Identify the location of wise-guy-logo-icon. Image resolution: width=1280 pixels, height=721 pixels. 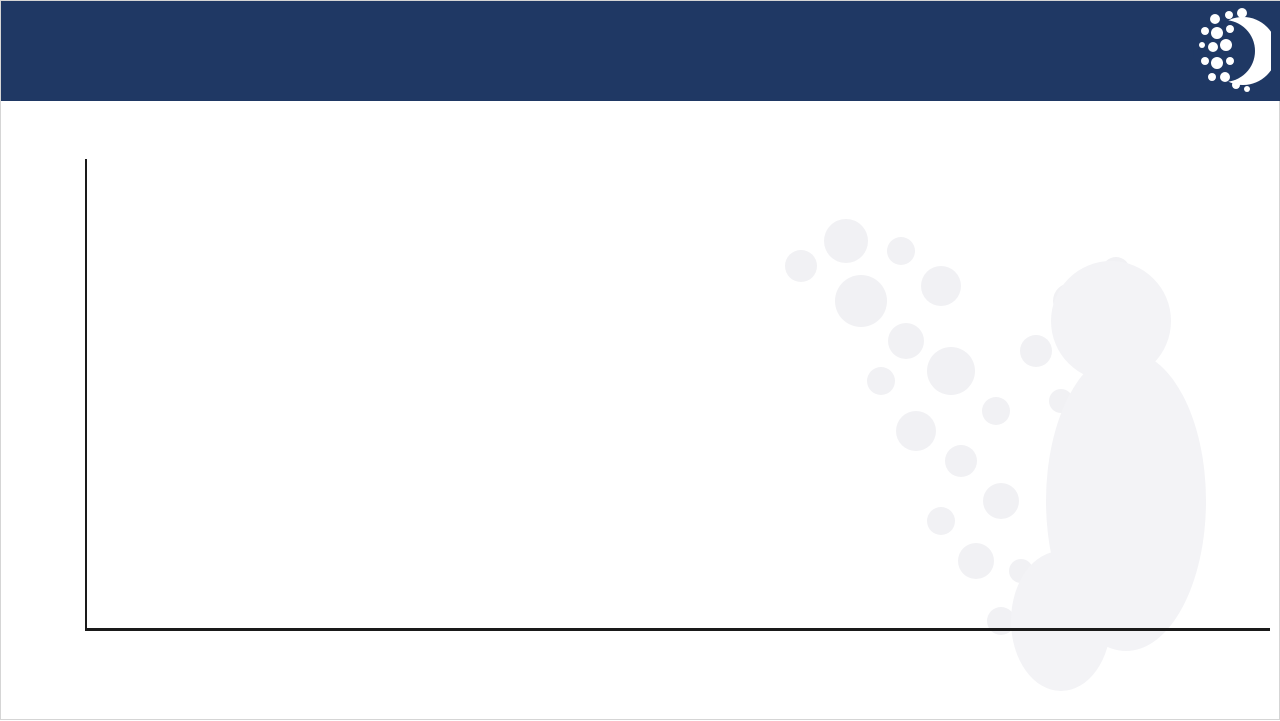
(1235, 50).